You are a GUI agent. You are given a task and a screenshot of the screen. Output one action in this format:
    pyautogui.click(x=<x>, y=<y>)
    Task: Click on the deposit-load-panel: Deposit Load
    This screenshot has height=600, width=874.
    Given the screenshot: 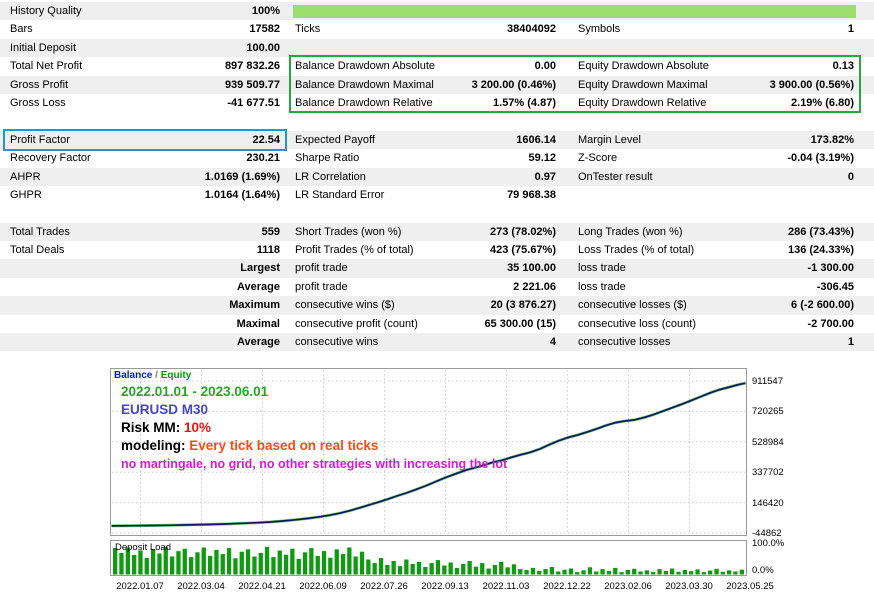 What is the action you would take?
    pyautogui.click(x=428, y=558)
    